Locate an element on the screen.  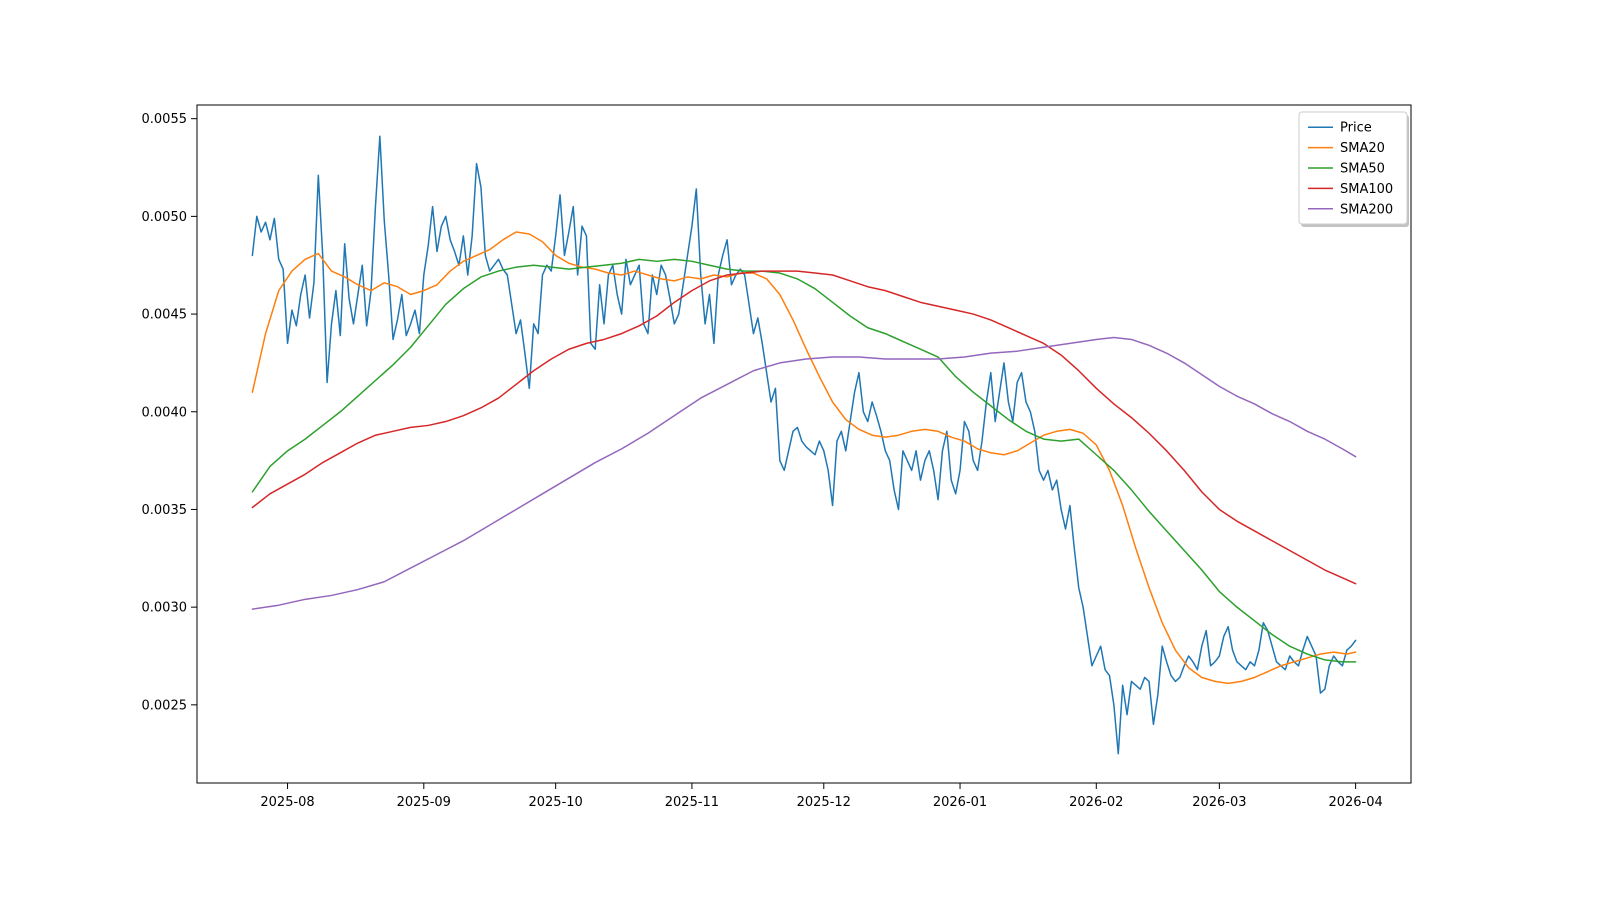
legend-label-sma20: SMA20 is located at coordinates (1362, 148).